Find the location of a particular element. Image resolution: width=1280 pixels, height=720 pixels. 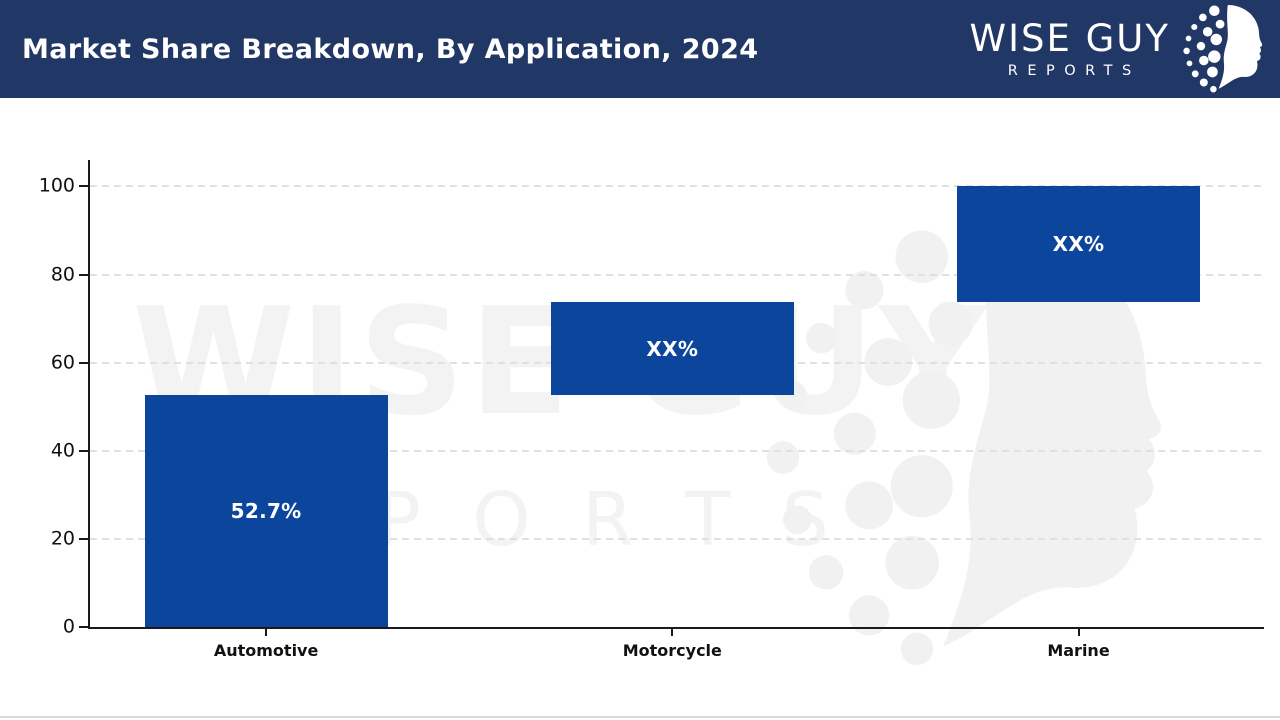

logo-wordmark-line2: REPORTS is located at coordinates (1074, 70).